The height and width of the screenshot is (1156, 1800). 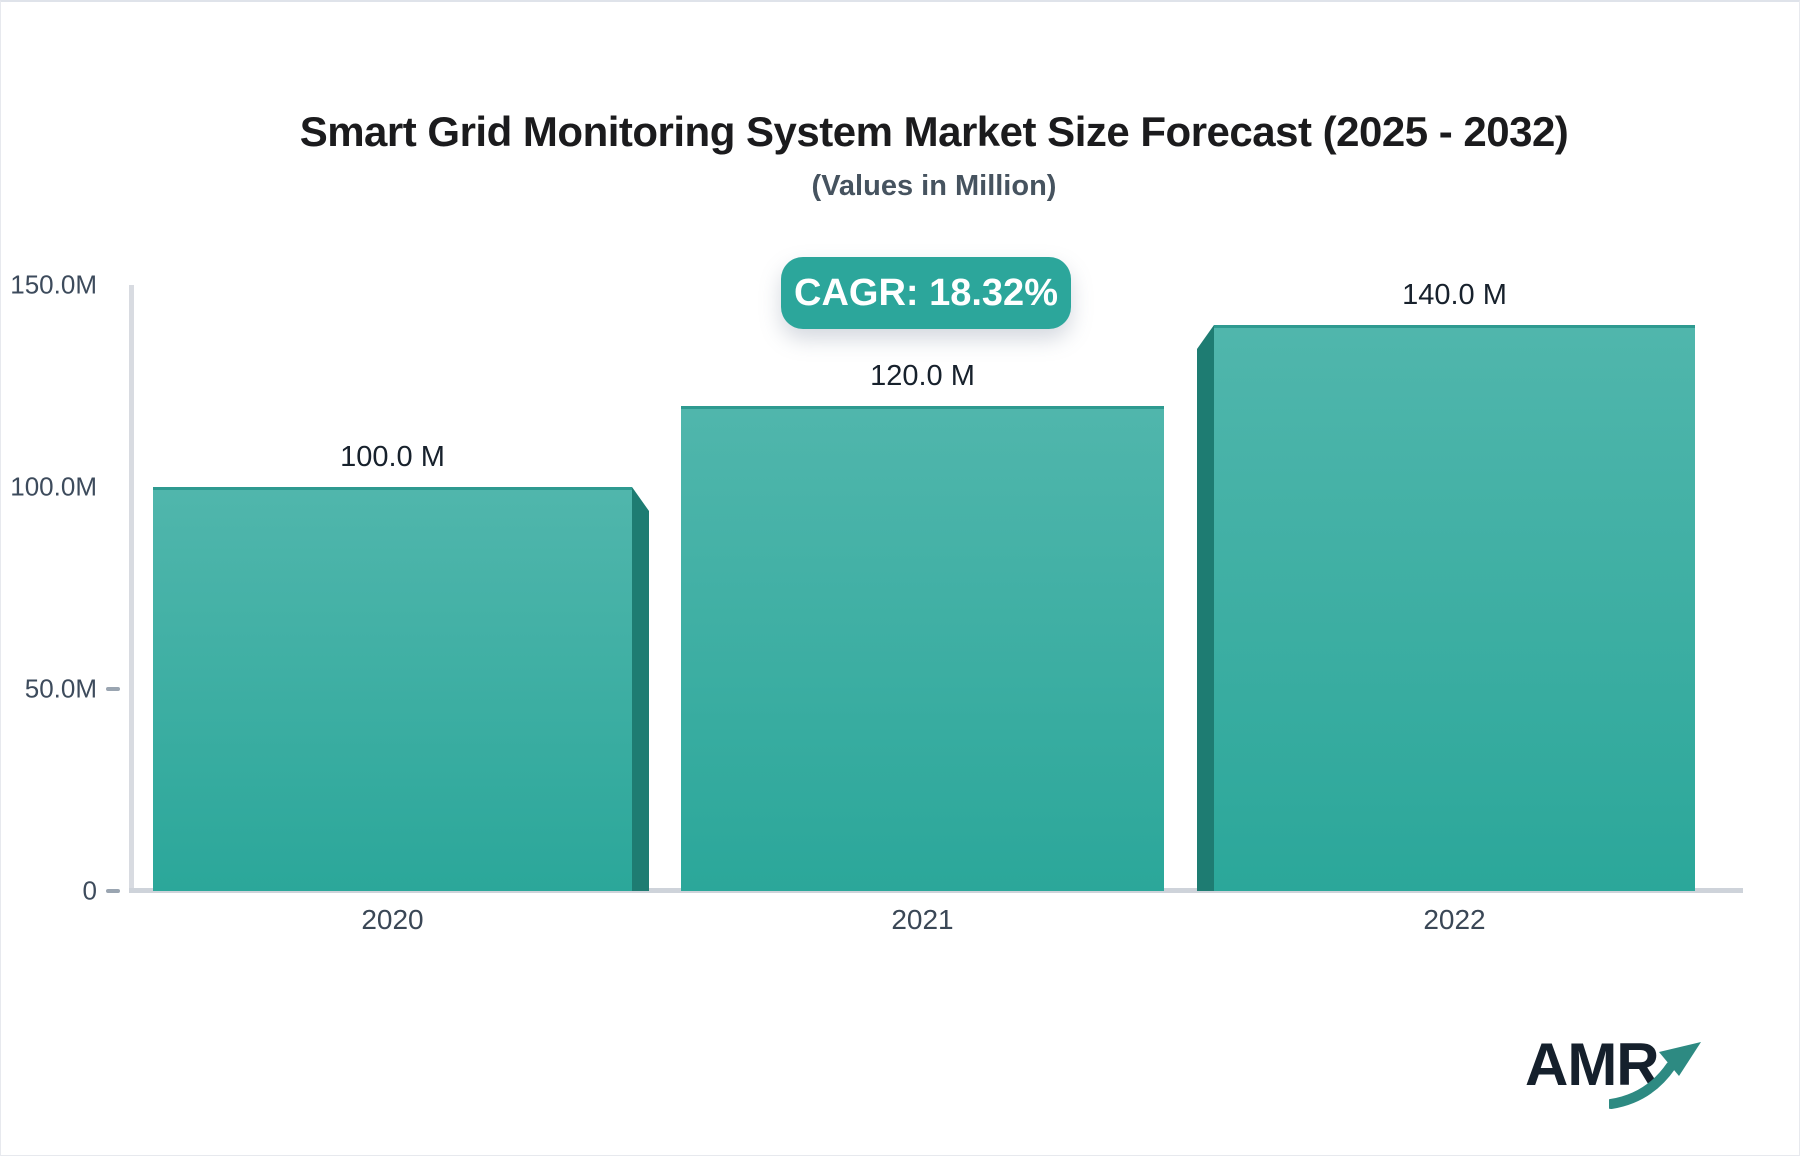 I want to click on x-axis-tick-label: 2020, so click(x=392, y=919).